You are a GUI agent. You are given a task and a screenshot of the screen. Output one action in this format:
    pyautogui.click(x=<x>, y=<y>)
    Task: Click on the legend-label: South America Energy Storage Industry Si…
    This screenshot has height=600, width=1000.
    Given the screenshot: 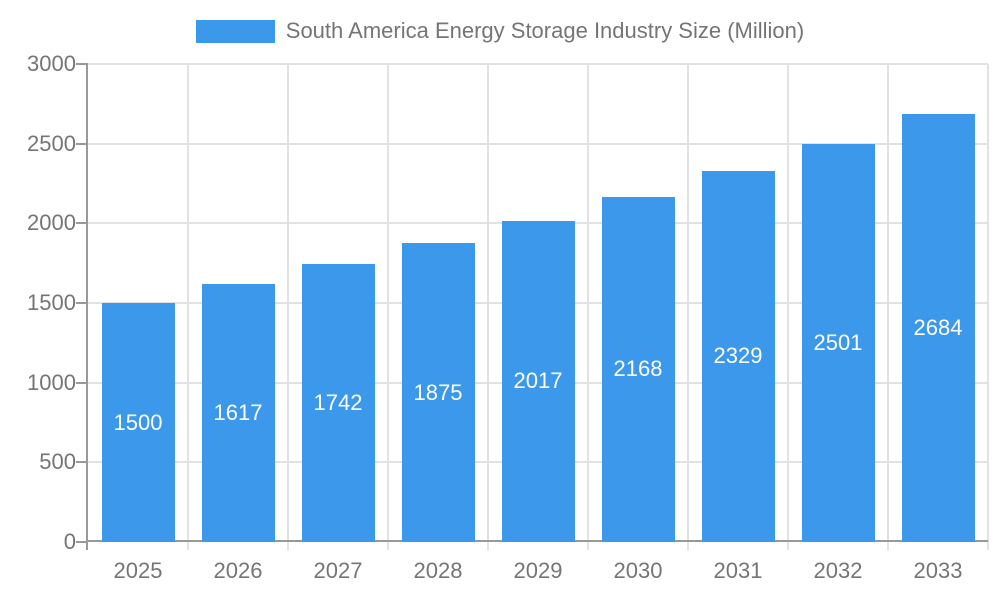 What is the action you would take?
    pyautogui.click(x=545, y=30)
    